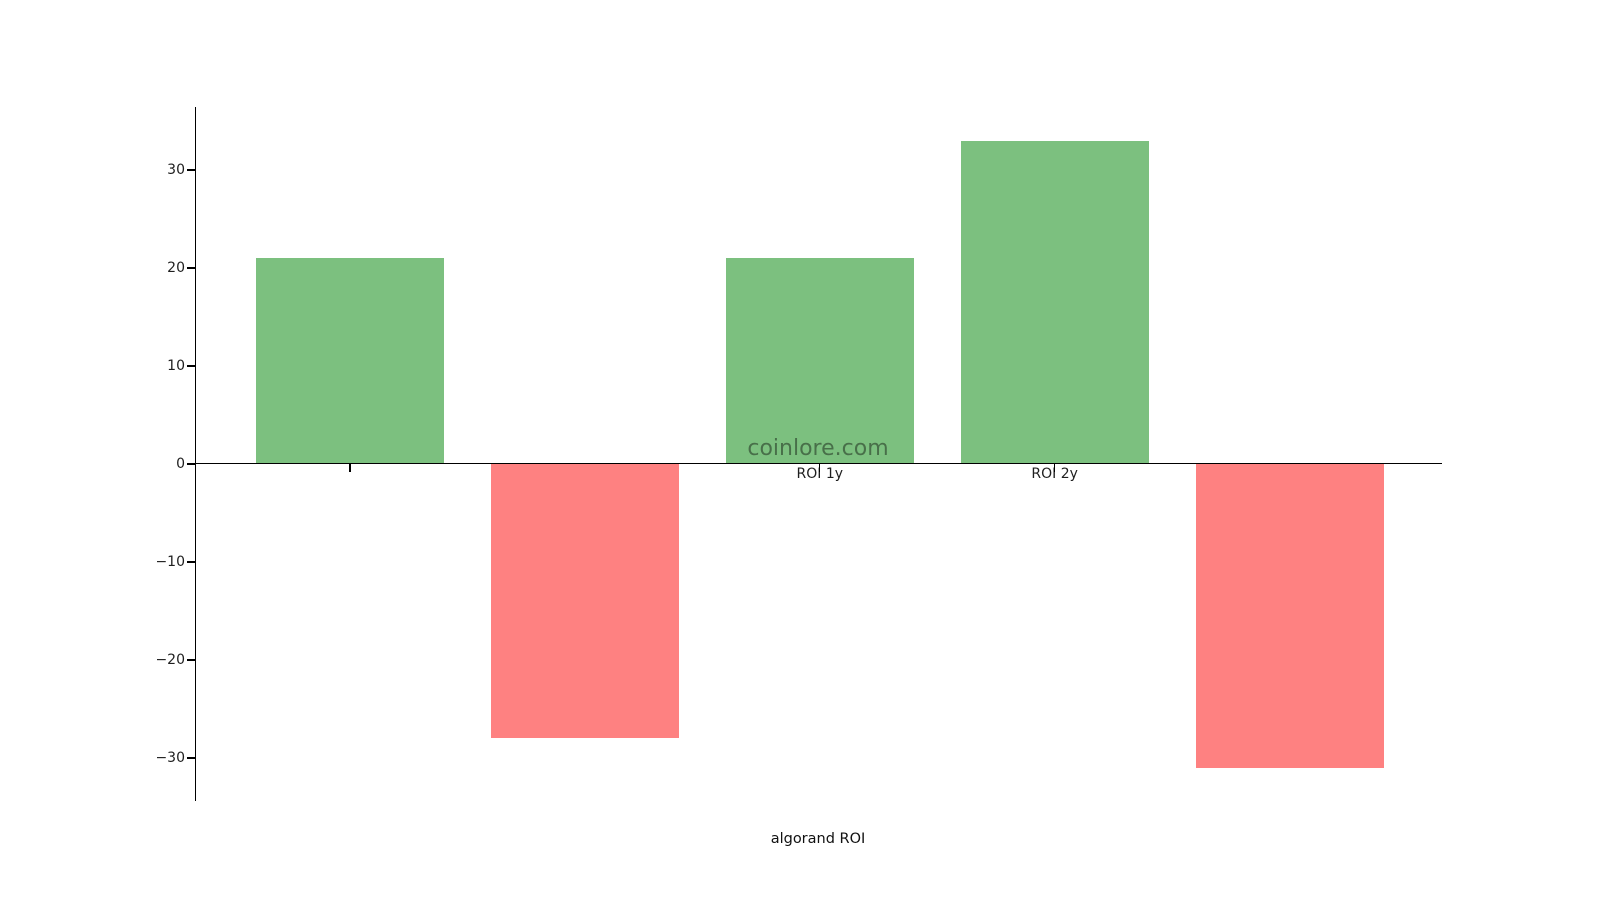  What do you see at coordinates (176, 366) in the screenshot?
I see `y-tick-label: 10` at bounding box center [176, 366].